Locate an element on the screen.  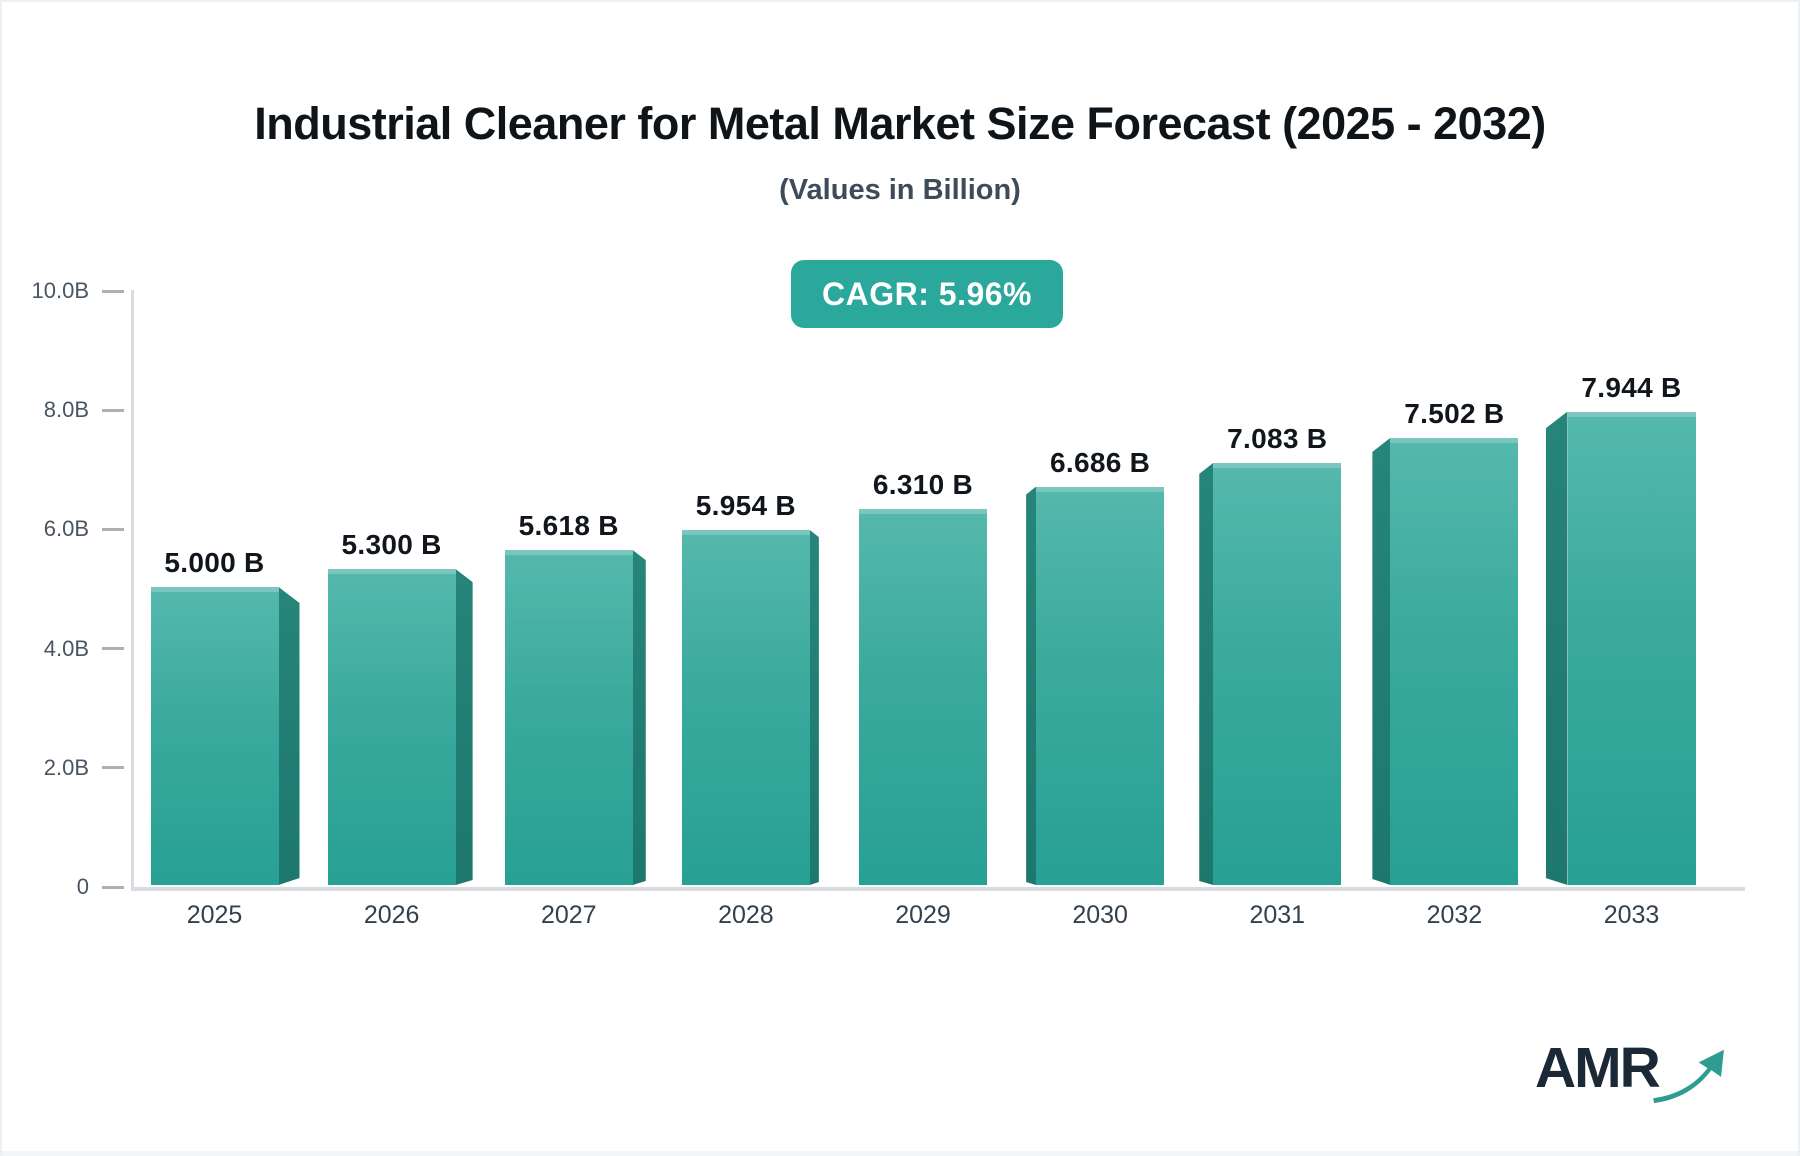
x-axis-line is located at coordinates (938, 889).